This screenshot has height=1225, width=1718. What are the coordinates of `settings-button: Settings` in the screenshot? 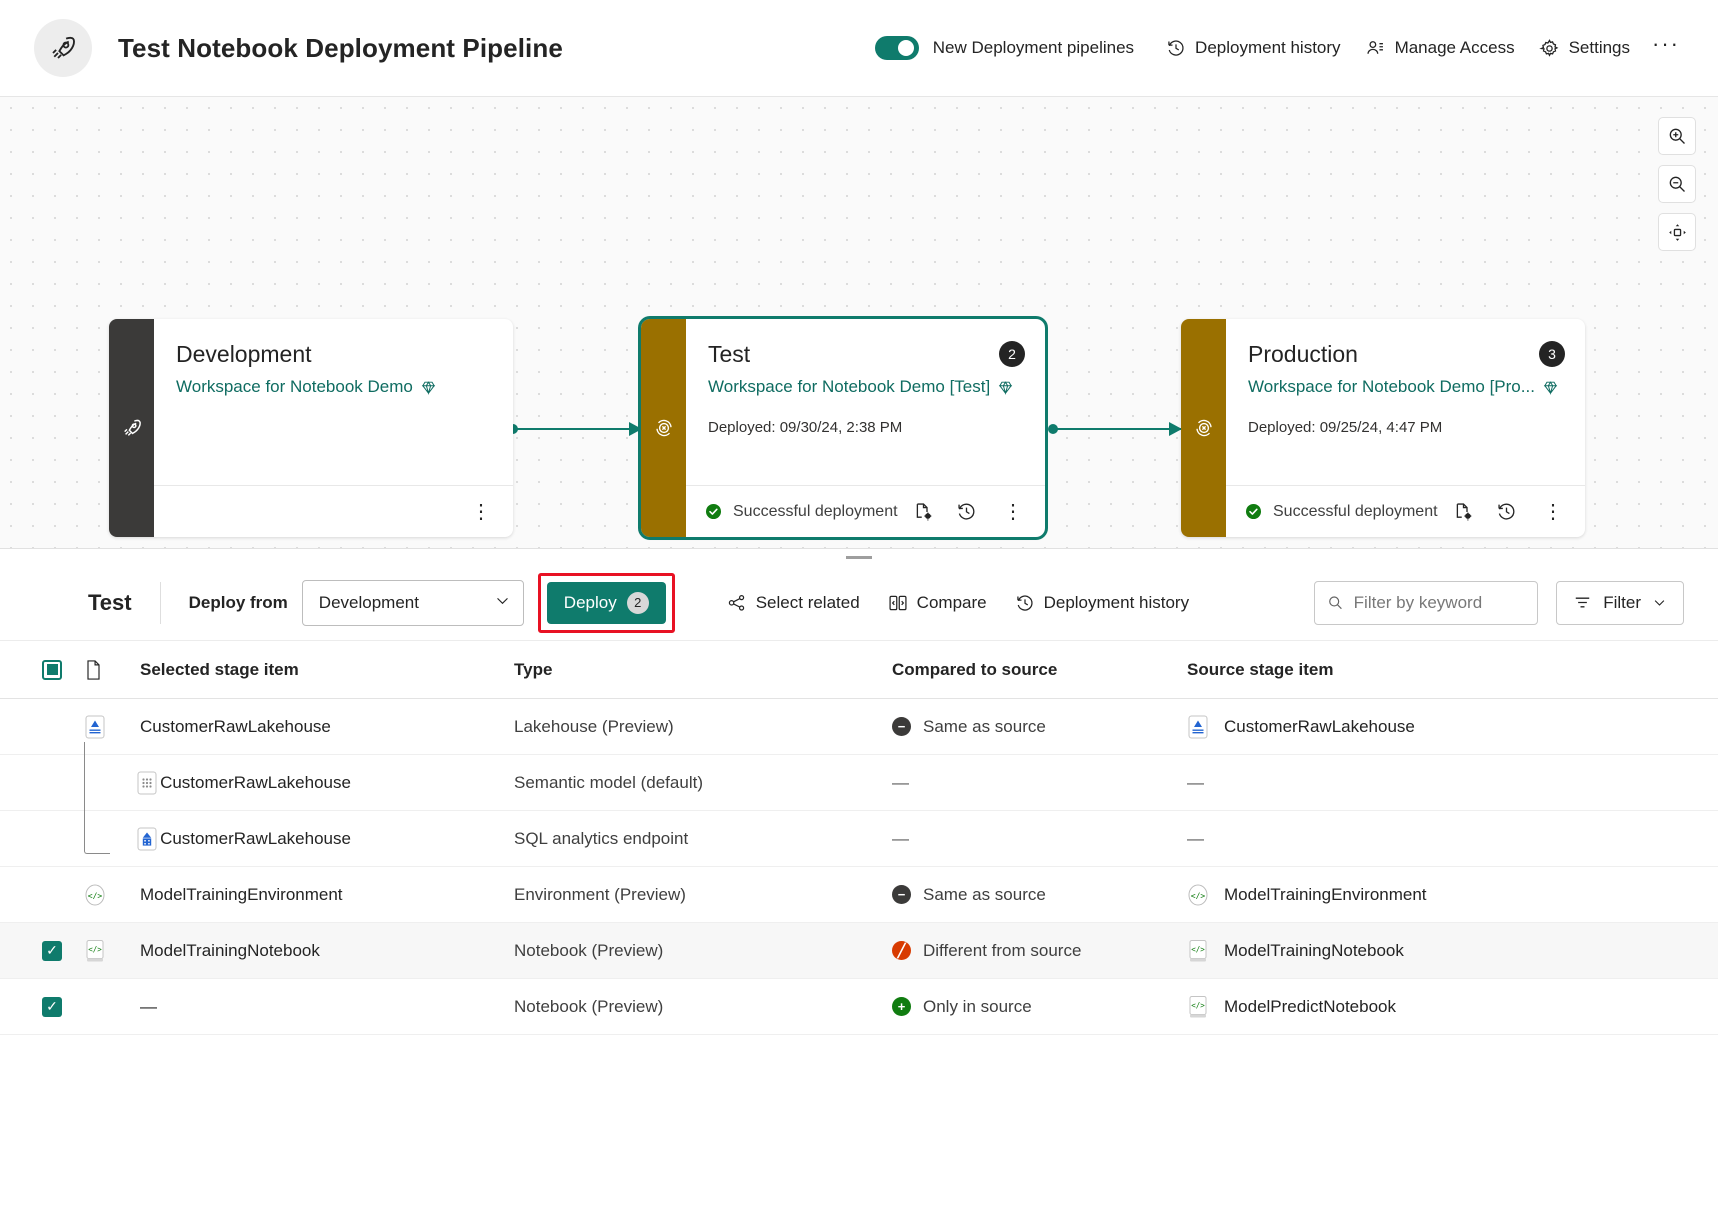 It's located at (1584, 48).